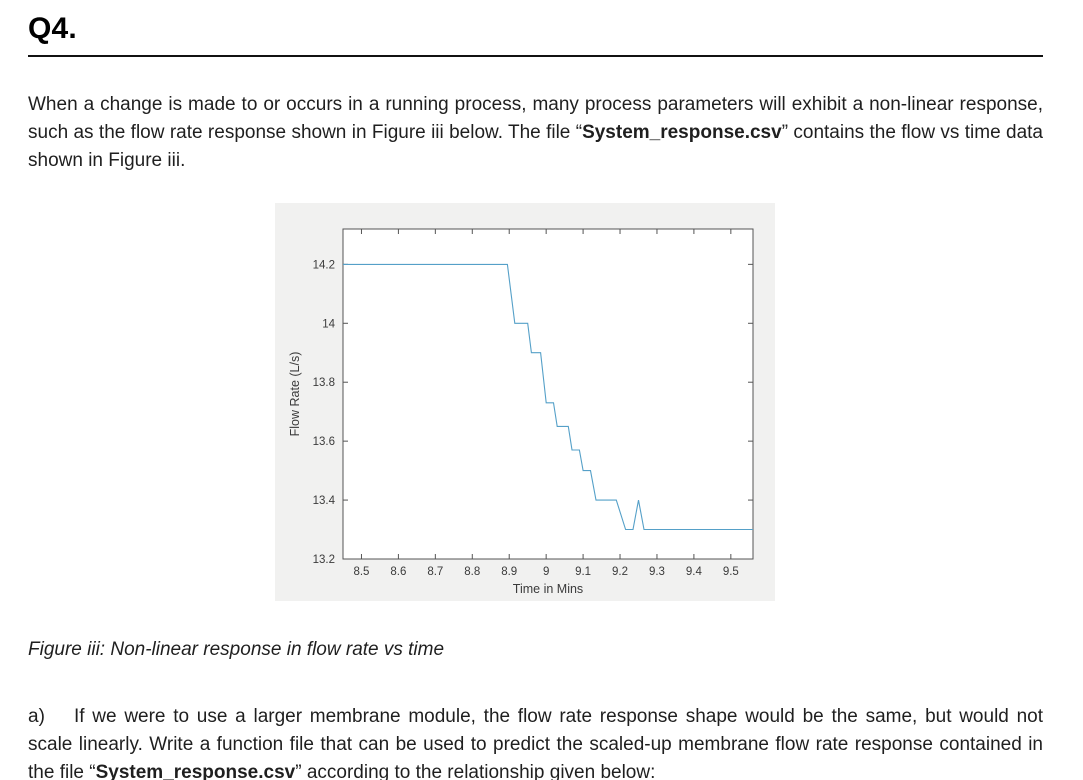 Image resolution: width=1083 pixels, height=780 pixels. Describe the element at coordinates (324, 501) in the screenshot. I see `svg-text: 13.4` at that location.